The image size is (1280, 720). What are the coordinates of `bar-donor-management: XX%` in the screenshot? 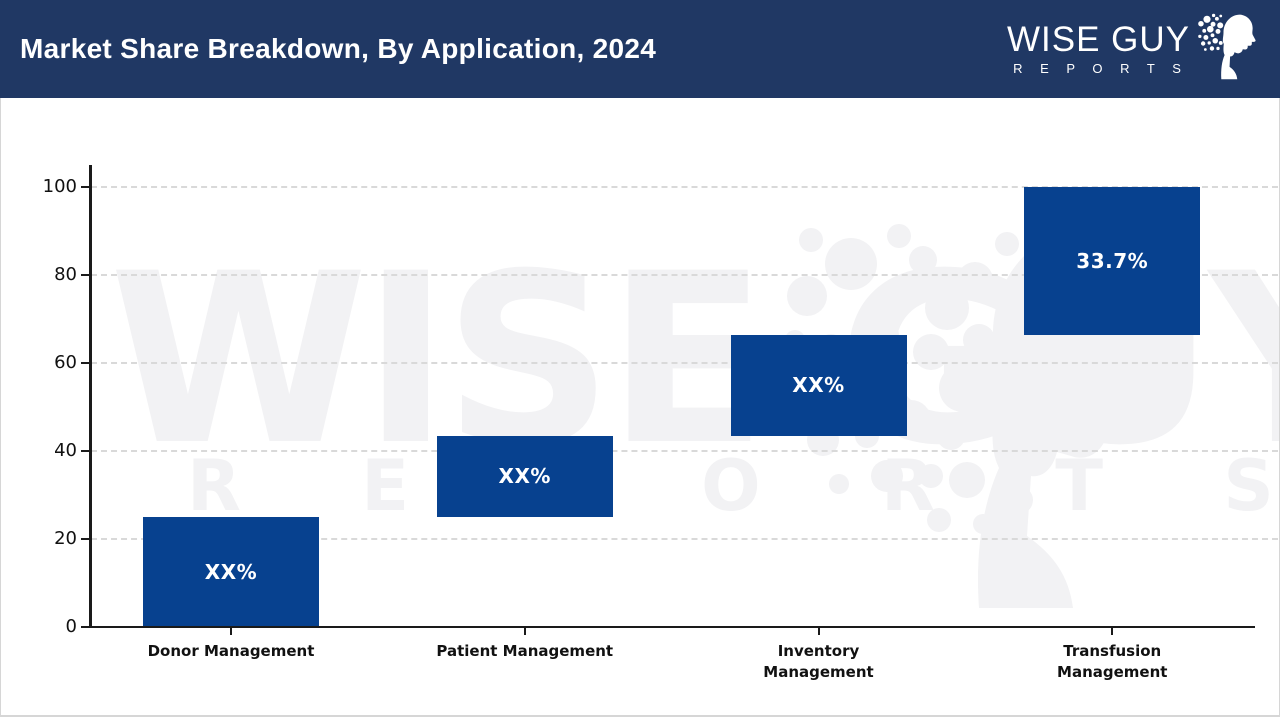 It's located at (231, 572).